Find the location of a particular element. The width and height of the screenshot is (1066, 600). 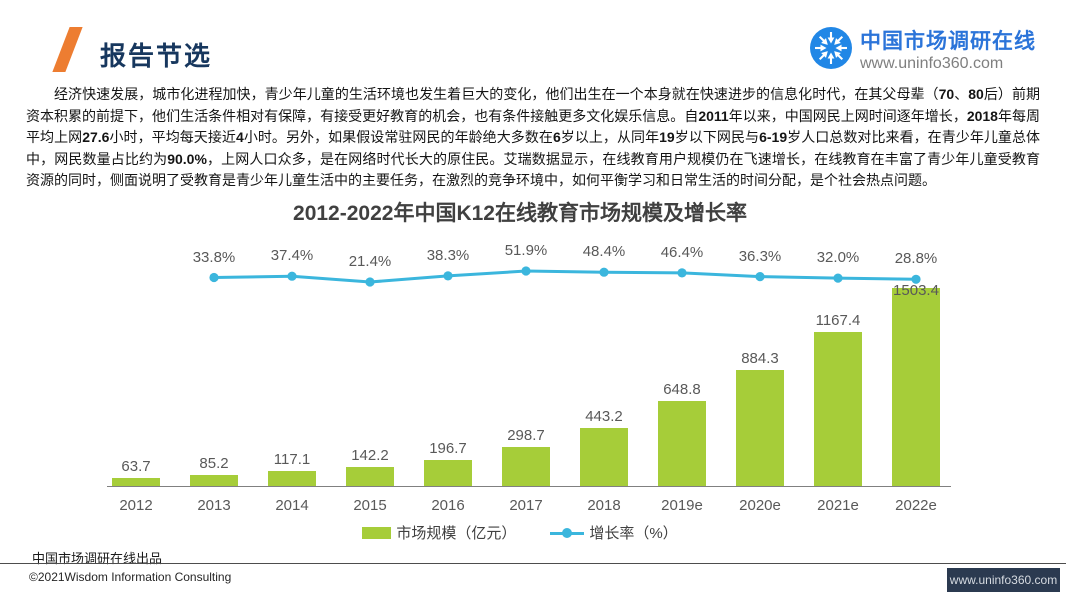

growth-line-layer is located at coordinates (565, 276).